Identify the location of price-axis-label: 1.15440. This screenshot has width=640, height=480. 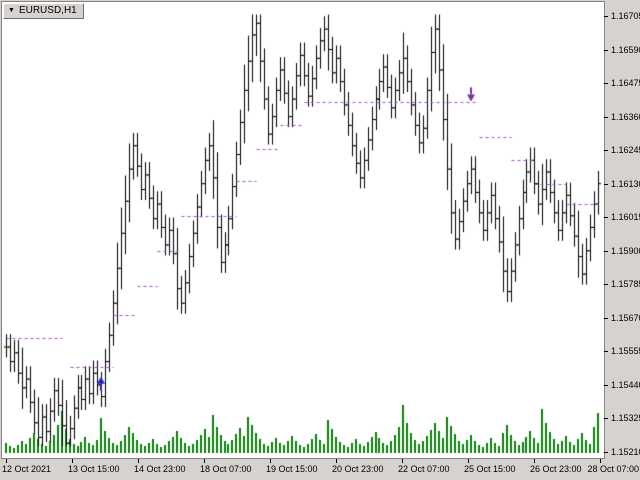
(625, 385).